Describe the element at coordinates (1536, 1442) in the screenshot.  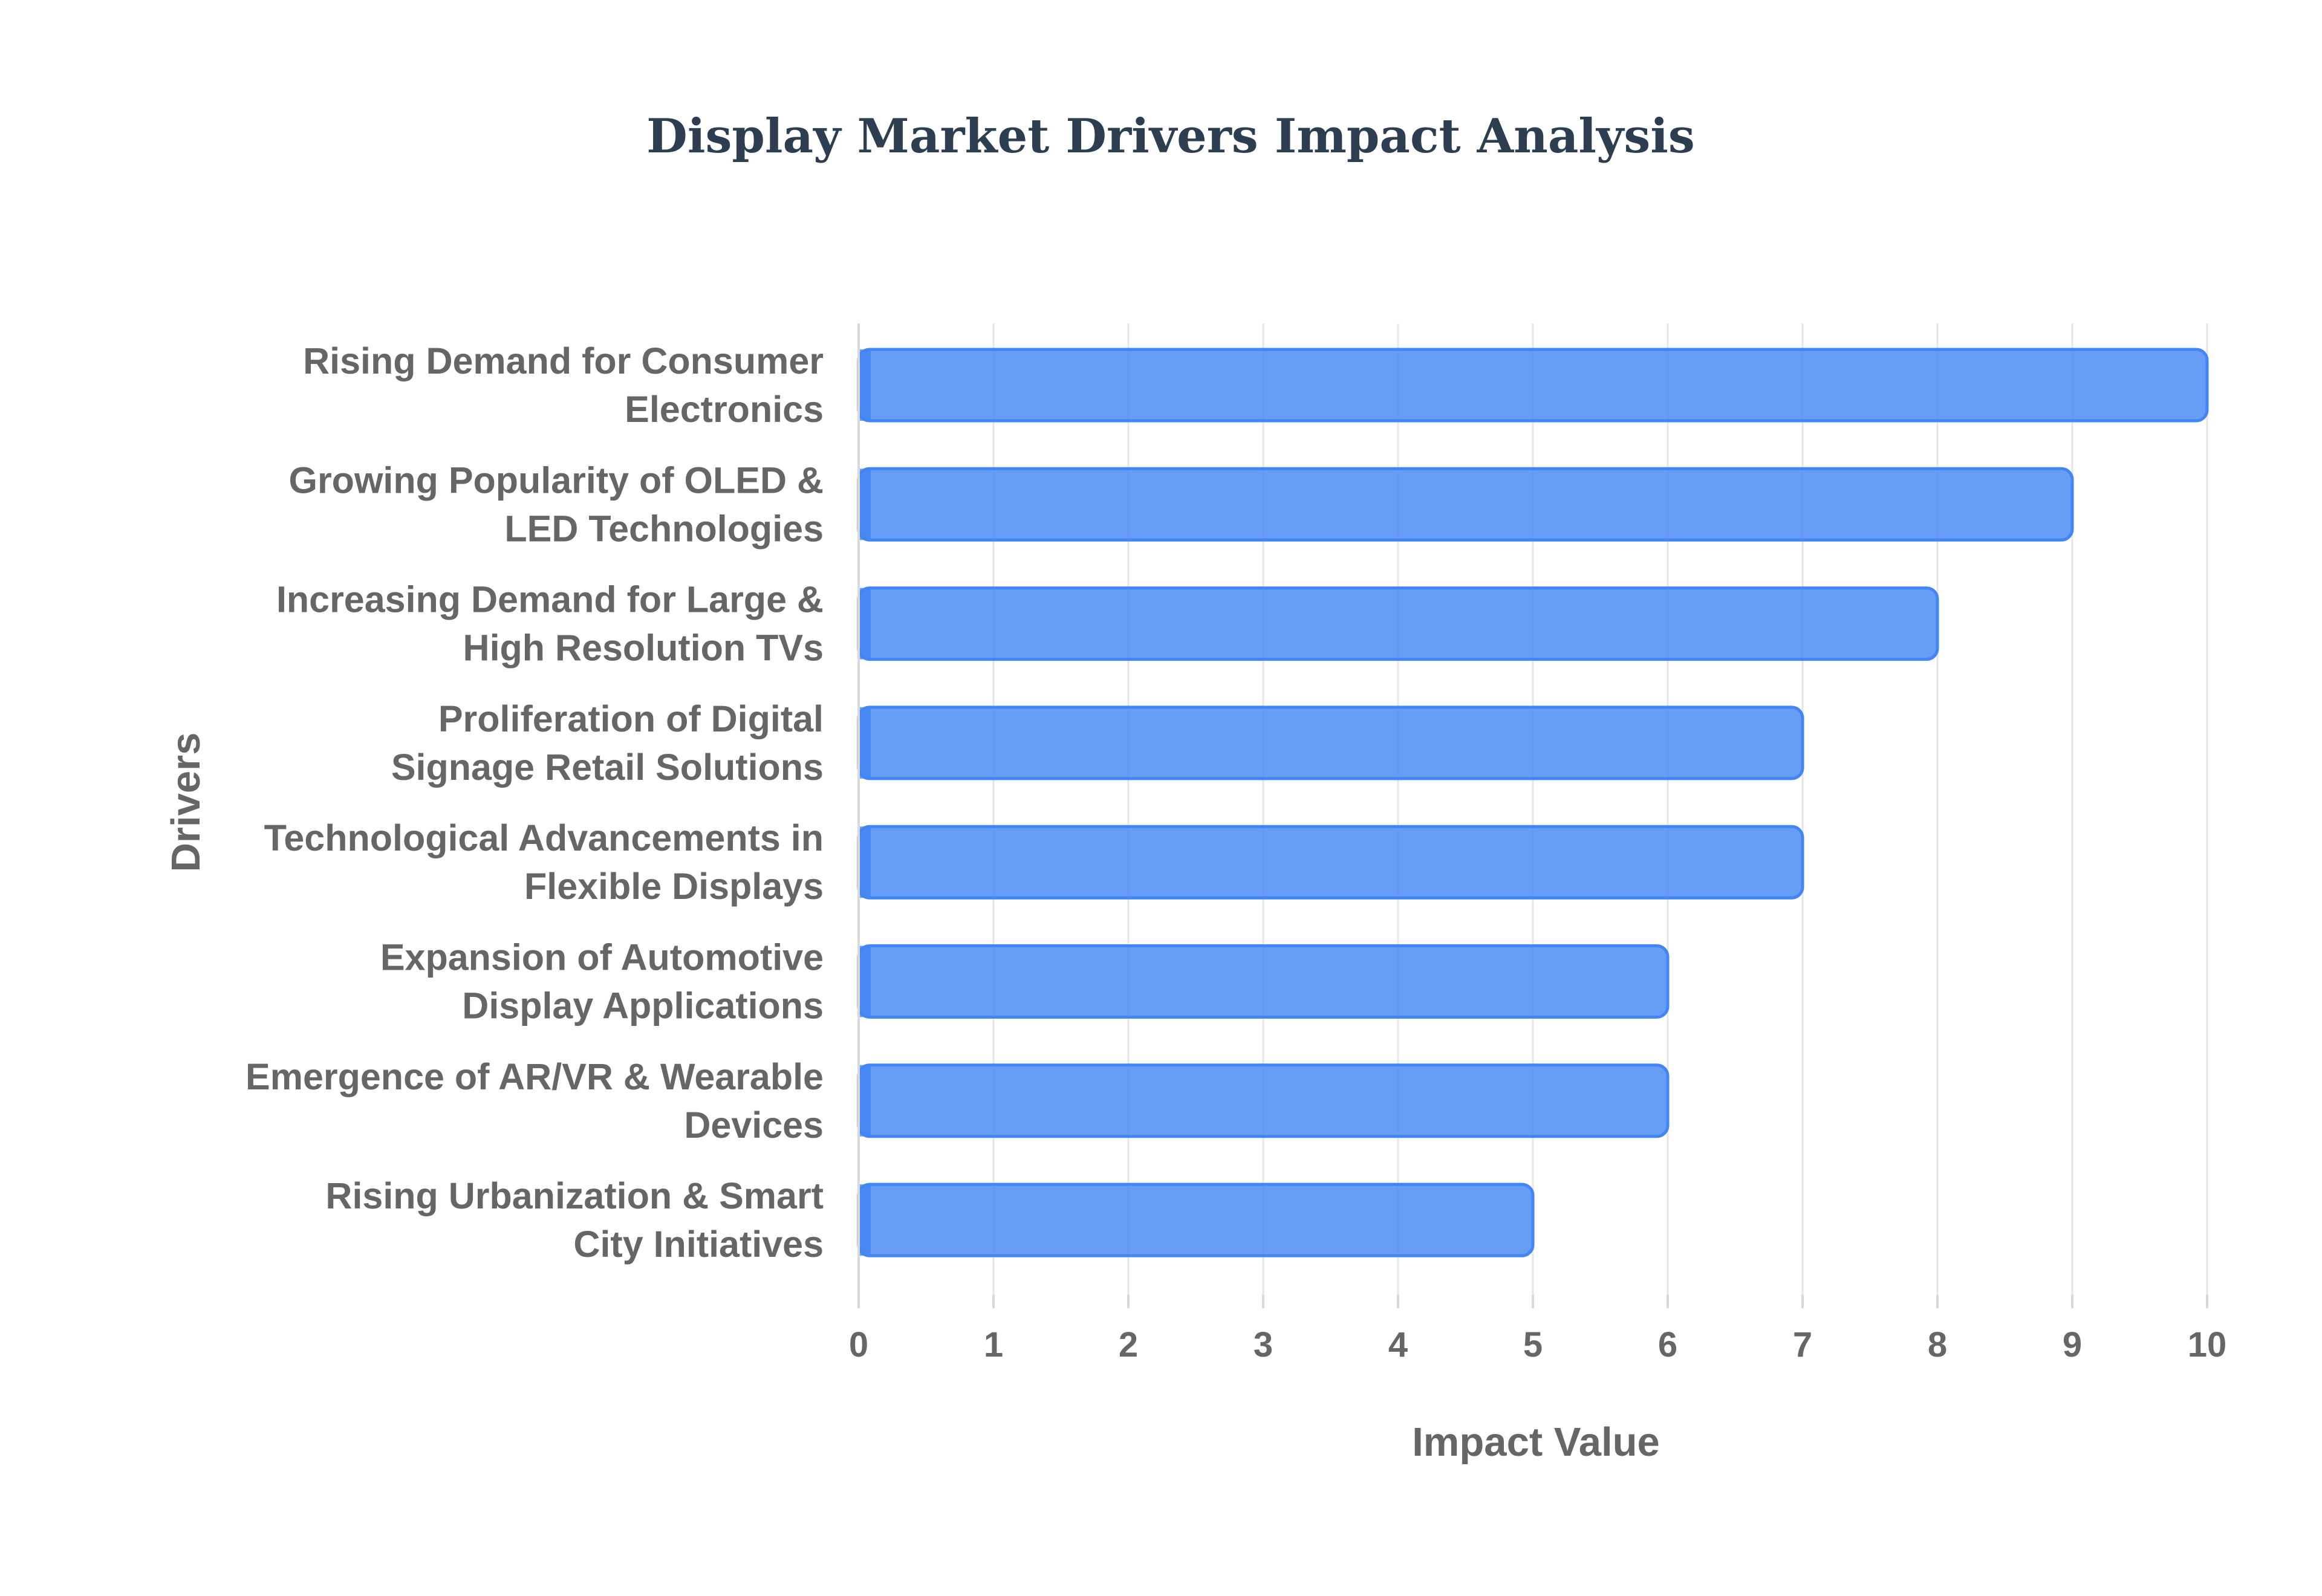
I see `x-axis-title: Impact Value` at that location.